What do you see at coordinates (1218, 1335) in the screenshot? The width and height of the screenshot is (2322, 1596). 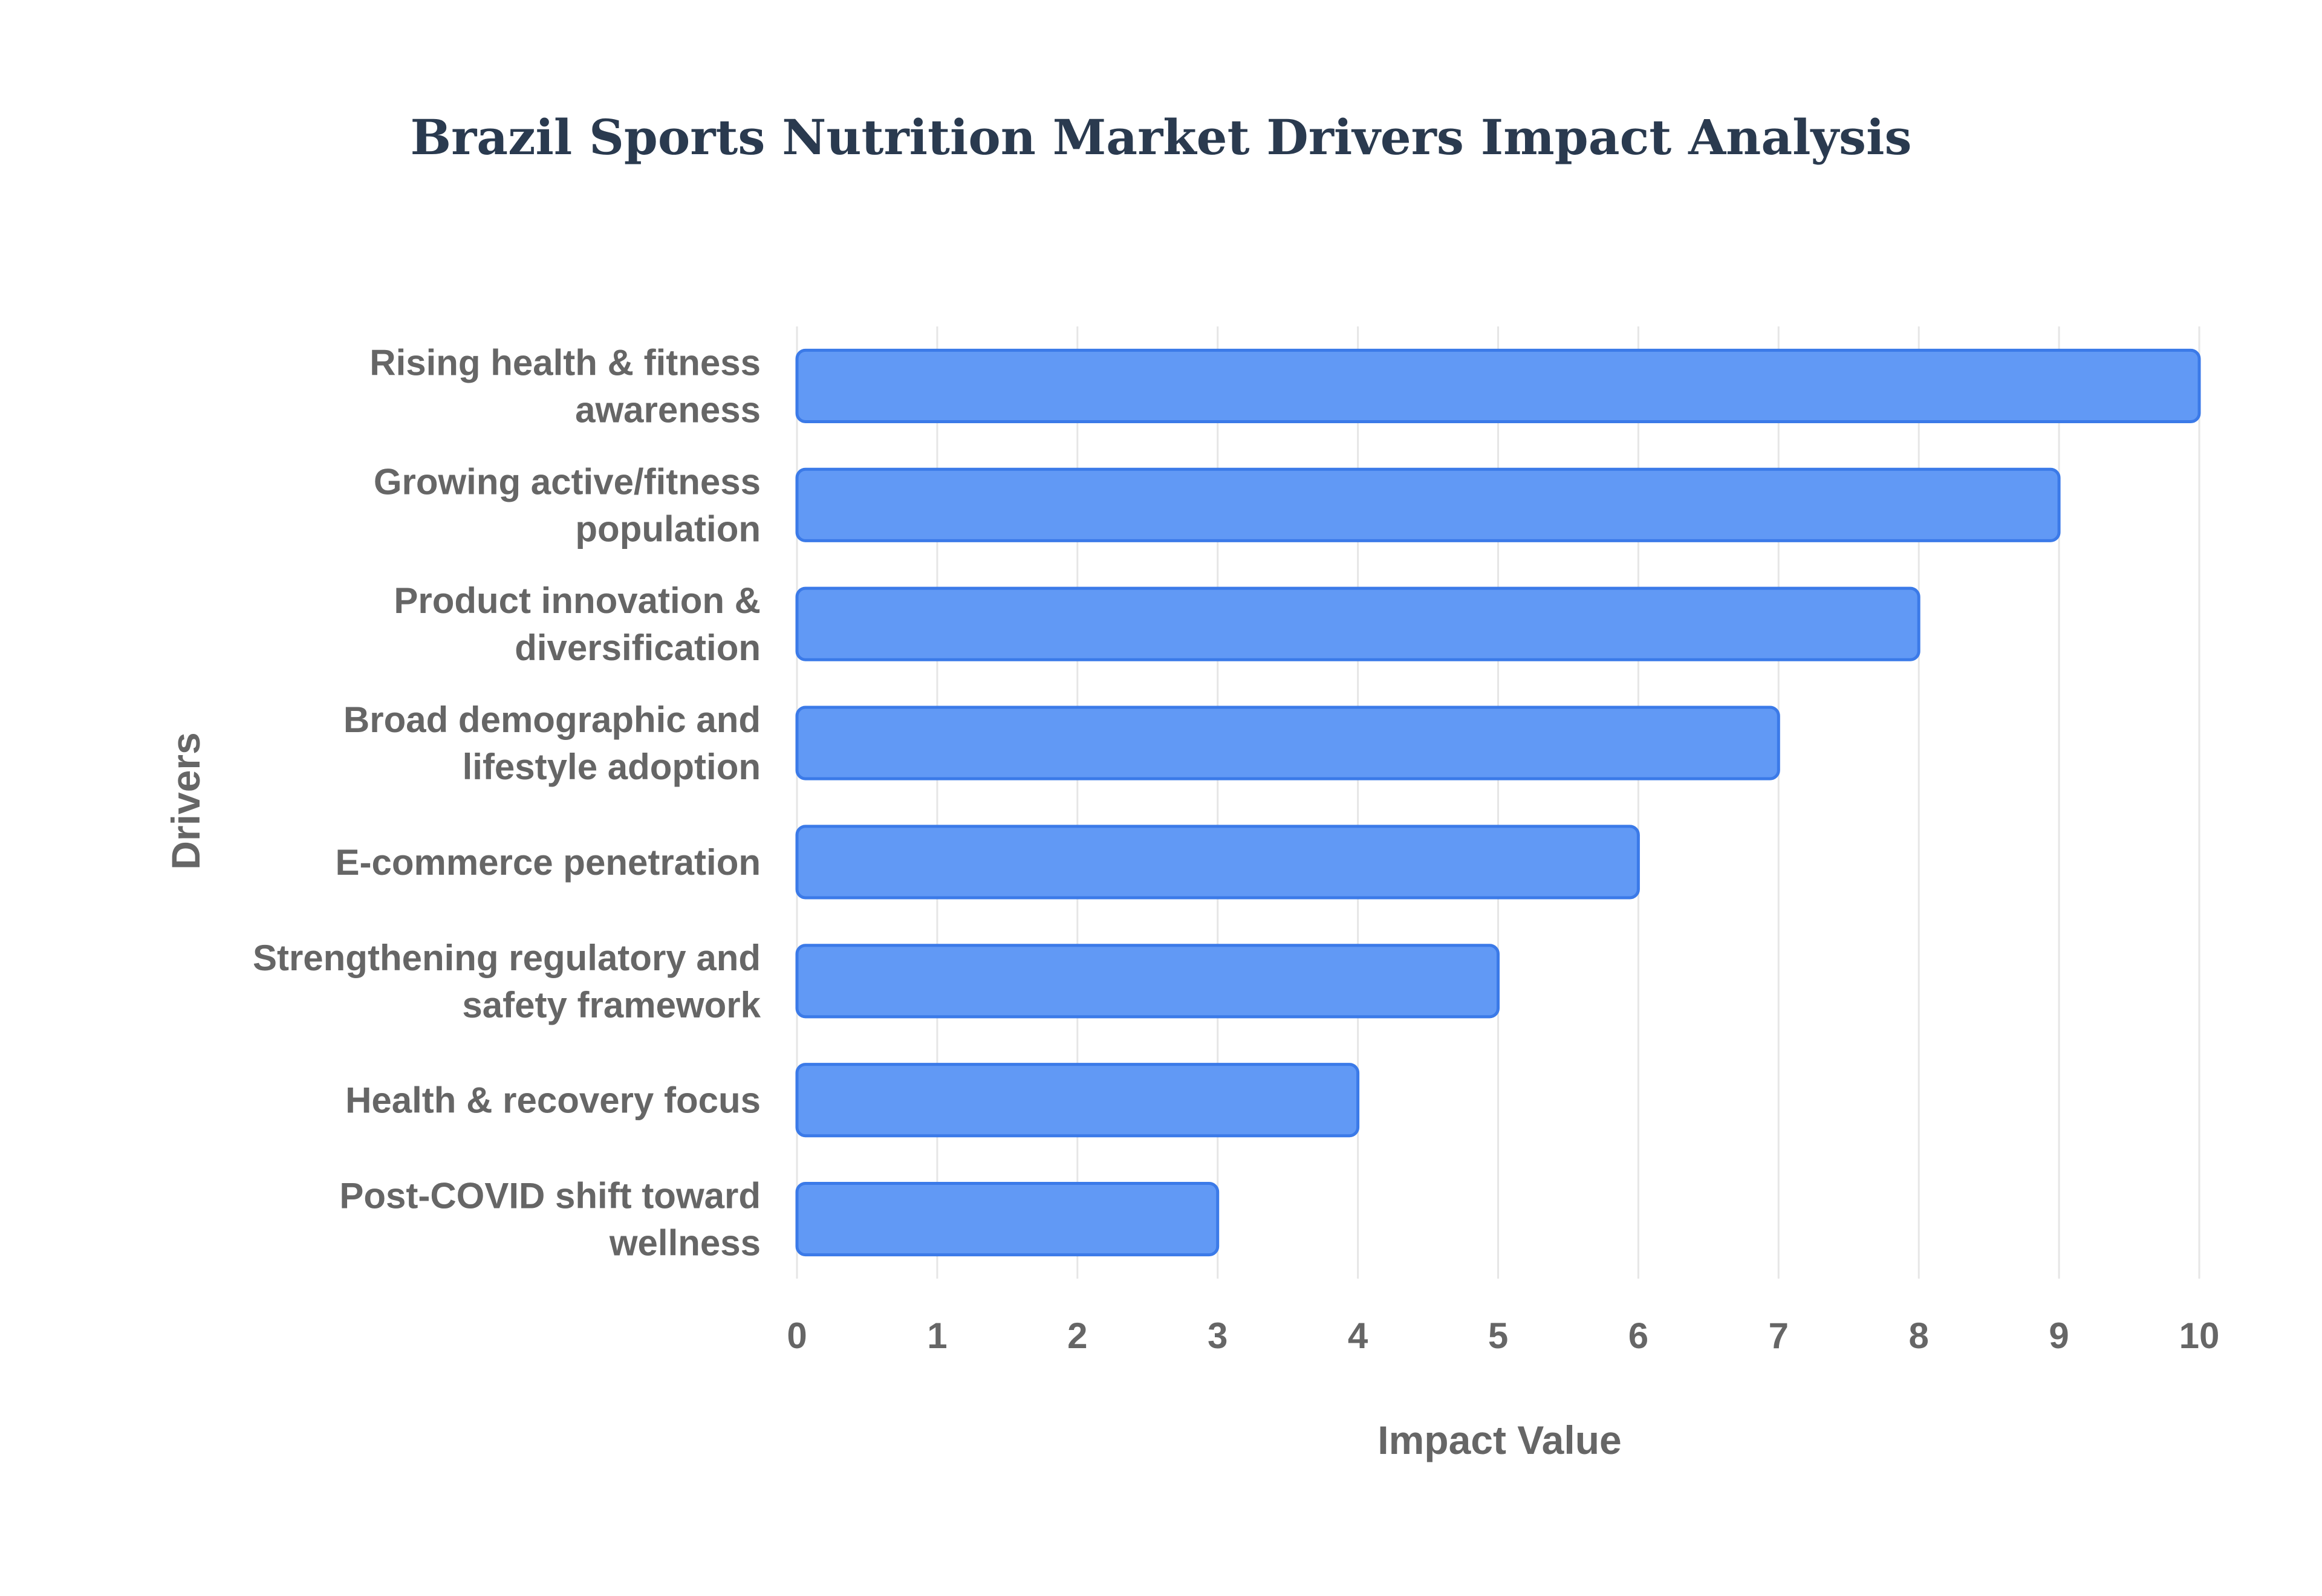 I see `x-tick-label: 3` at bounding box center [1218, 1335].